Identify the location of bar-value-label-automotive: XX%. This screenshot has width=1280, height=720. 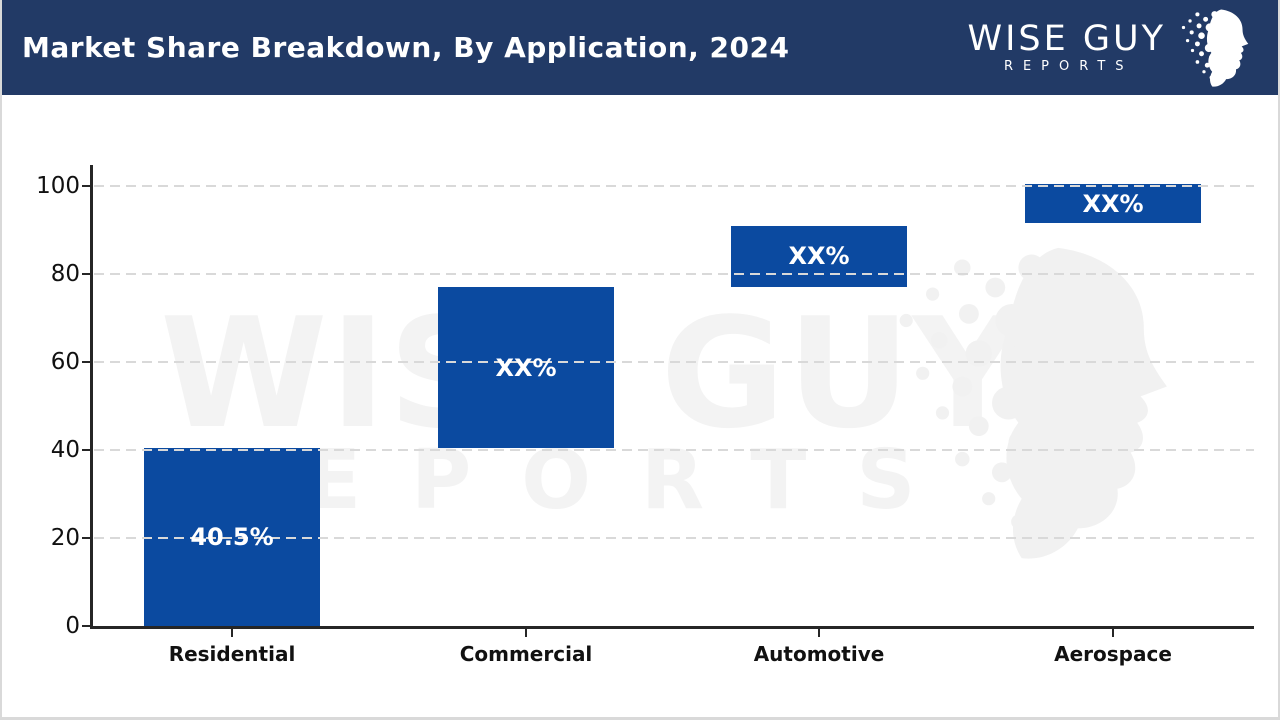
(819, 256).